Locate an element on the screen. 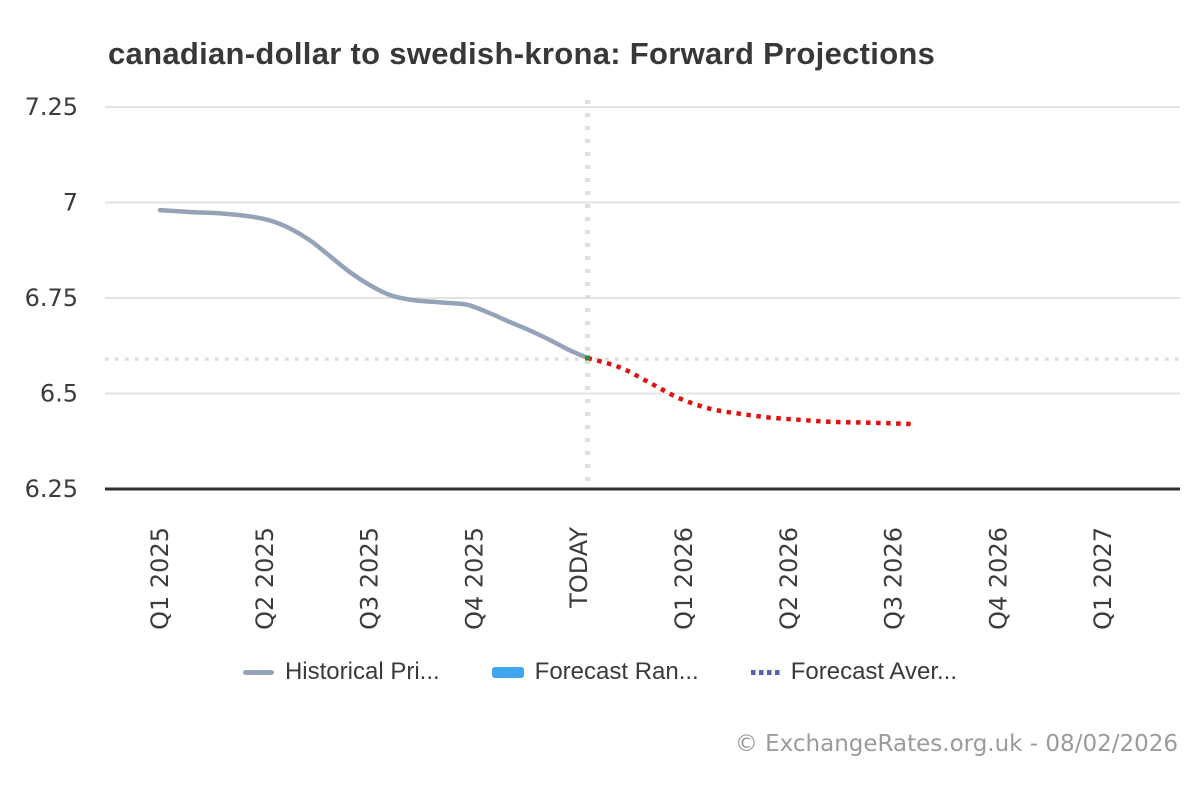 Image resolution: width=1200 pixels, height=800 pixels. x-axis-label: Q2 2025 is located at coordinates (265, 578).